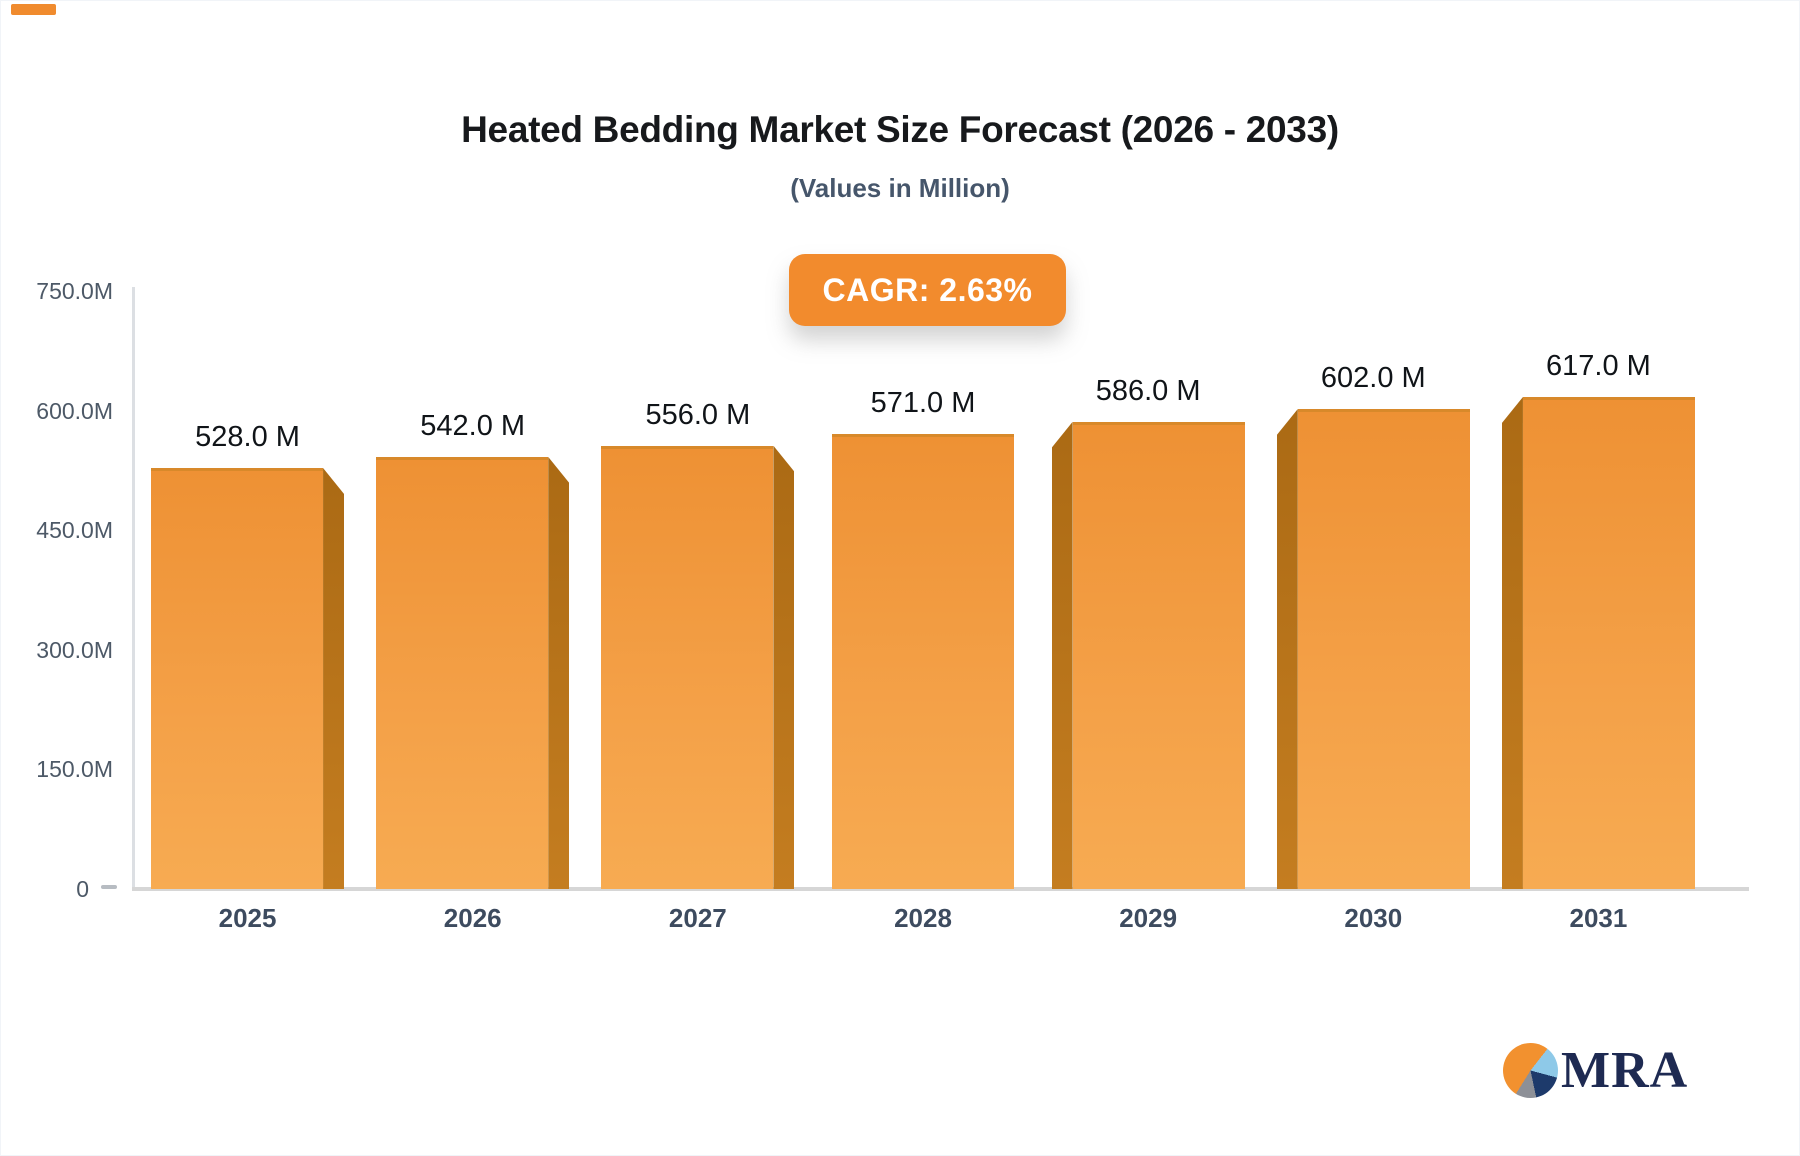 Image resolution: width=1800 pixels, height=1156 pixels. I want to click on bar-value-label-2027: 556.0 M, so click(698, 414).